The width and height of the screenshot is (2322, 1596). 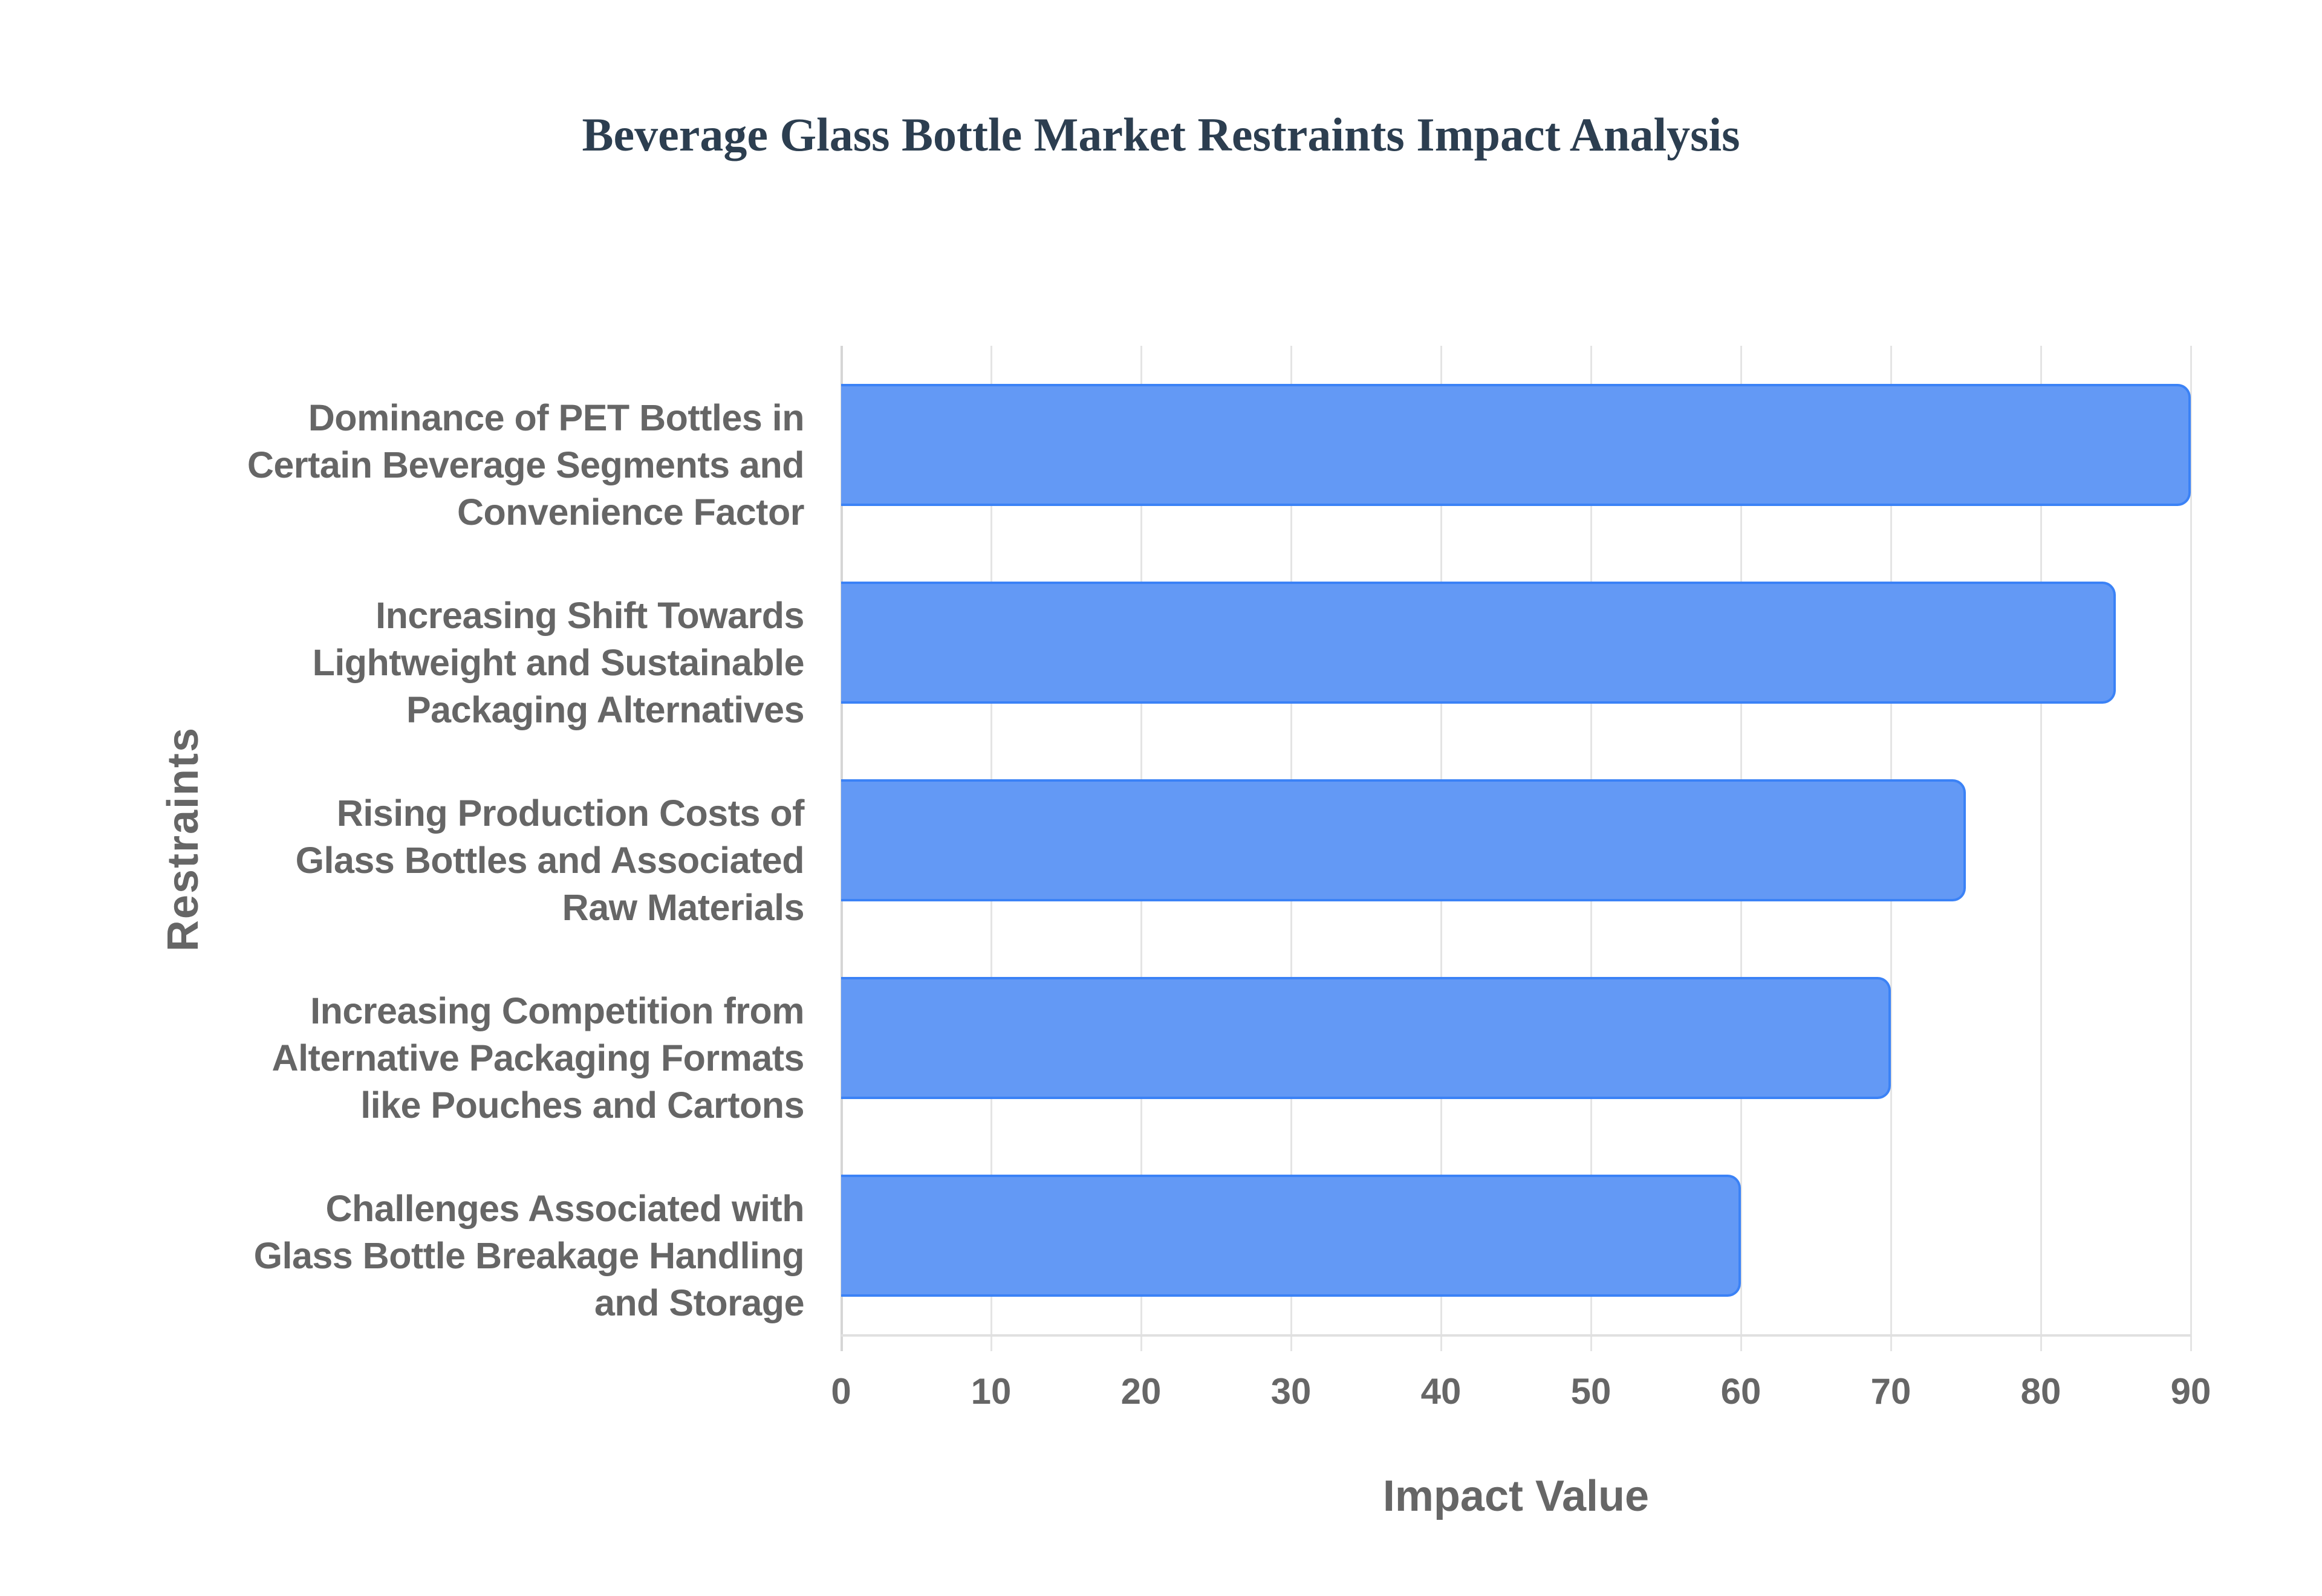 I want to click on x-tick-label: 20, so click(x=1141, y=1391).